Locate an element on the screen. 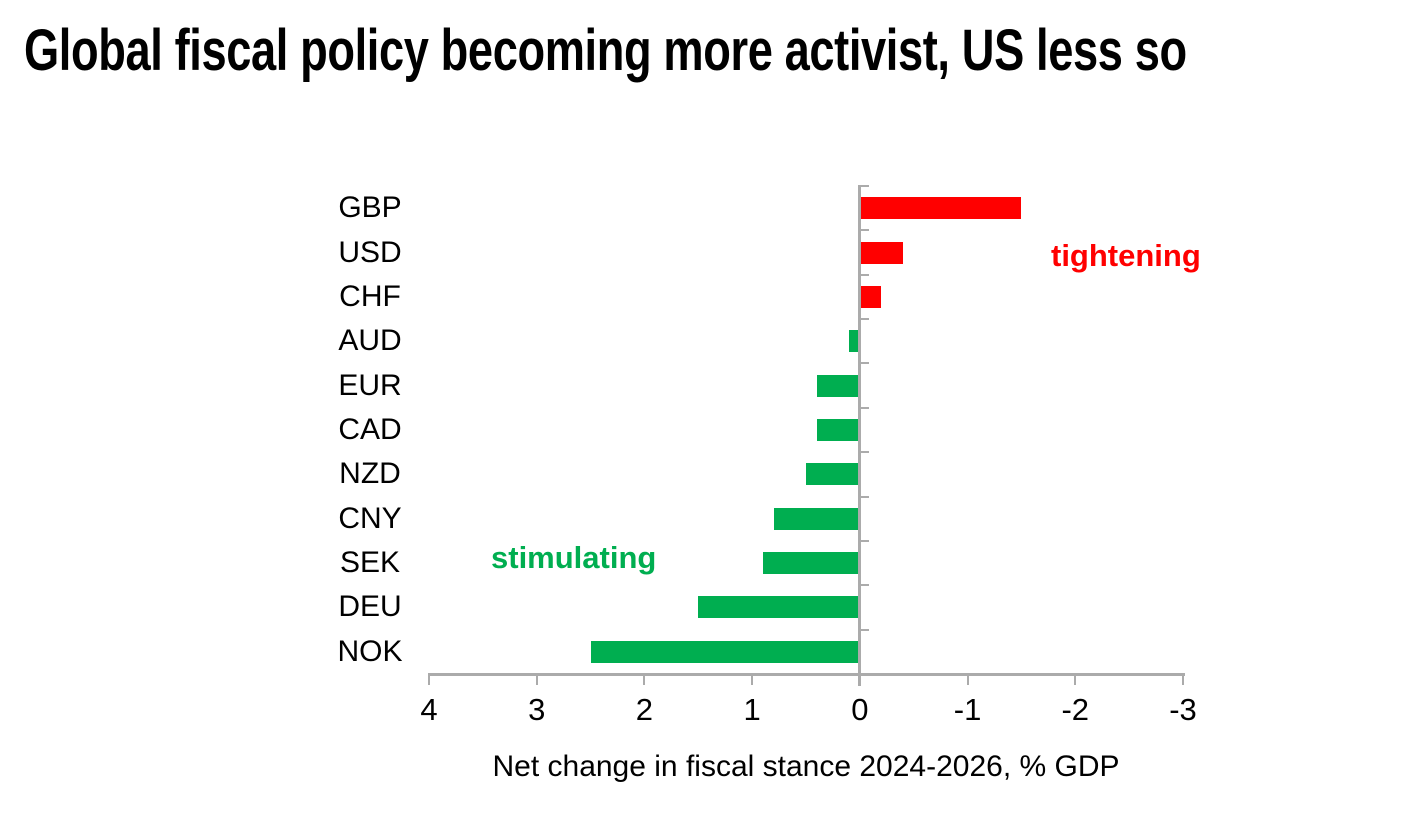  y-axis-zero-line is located at coordinates (860, 436).